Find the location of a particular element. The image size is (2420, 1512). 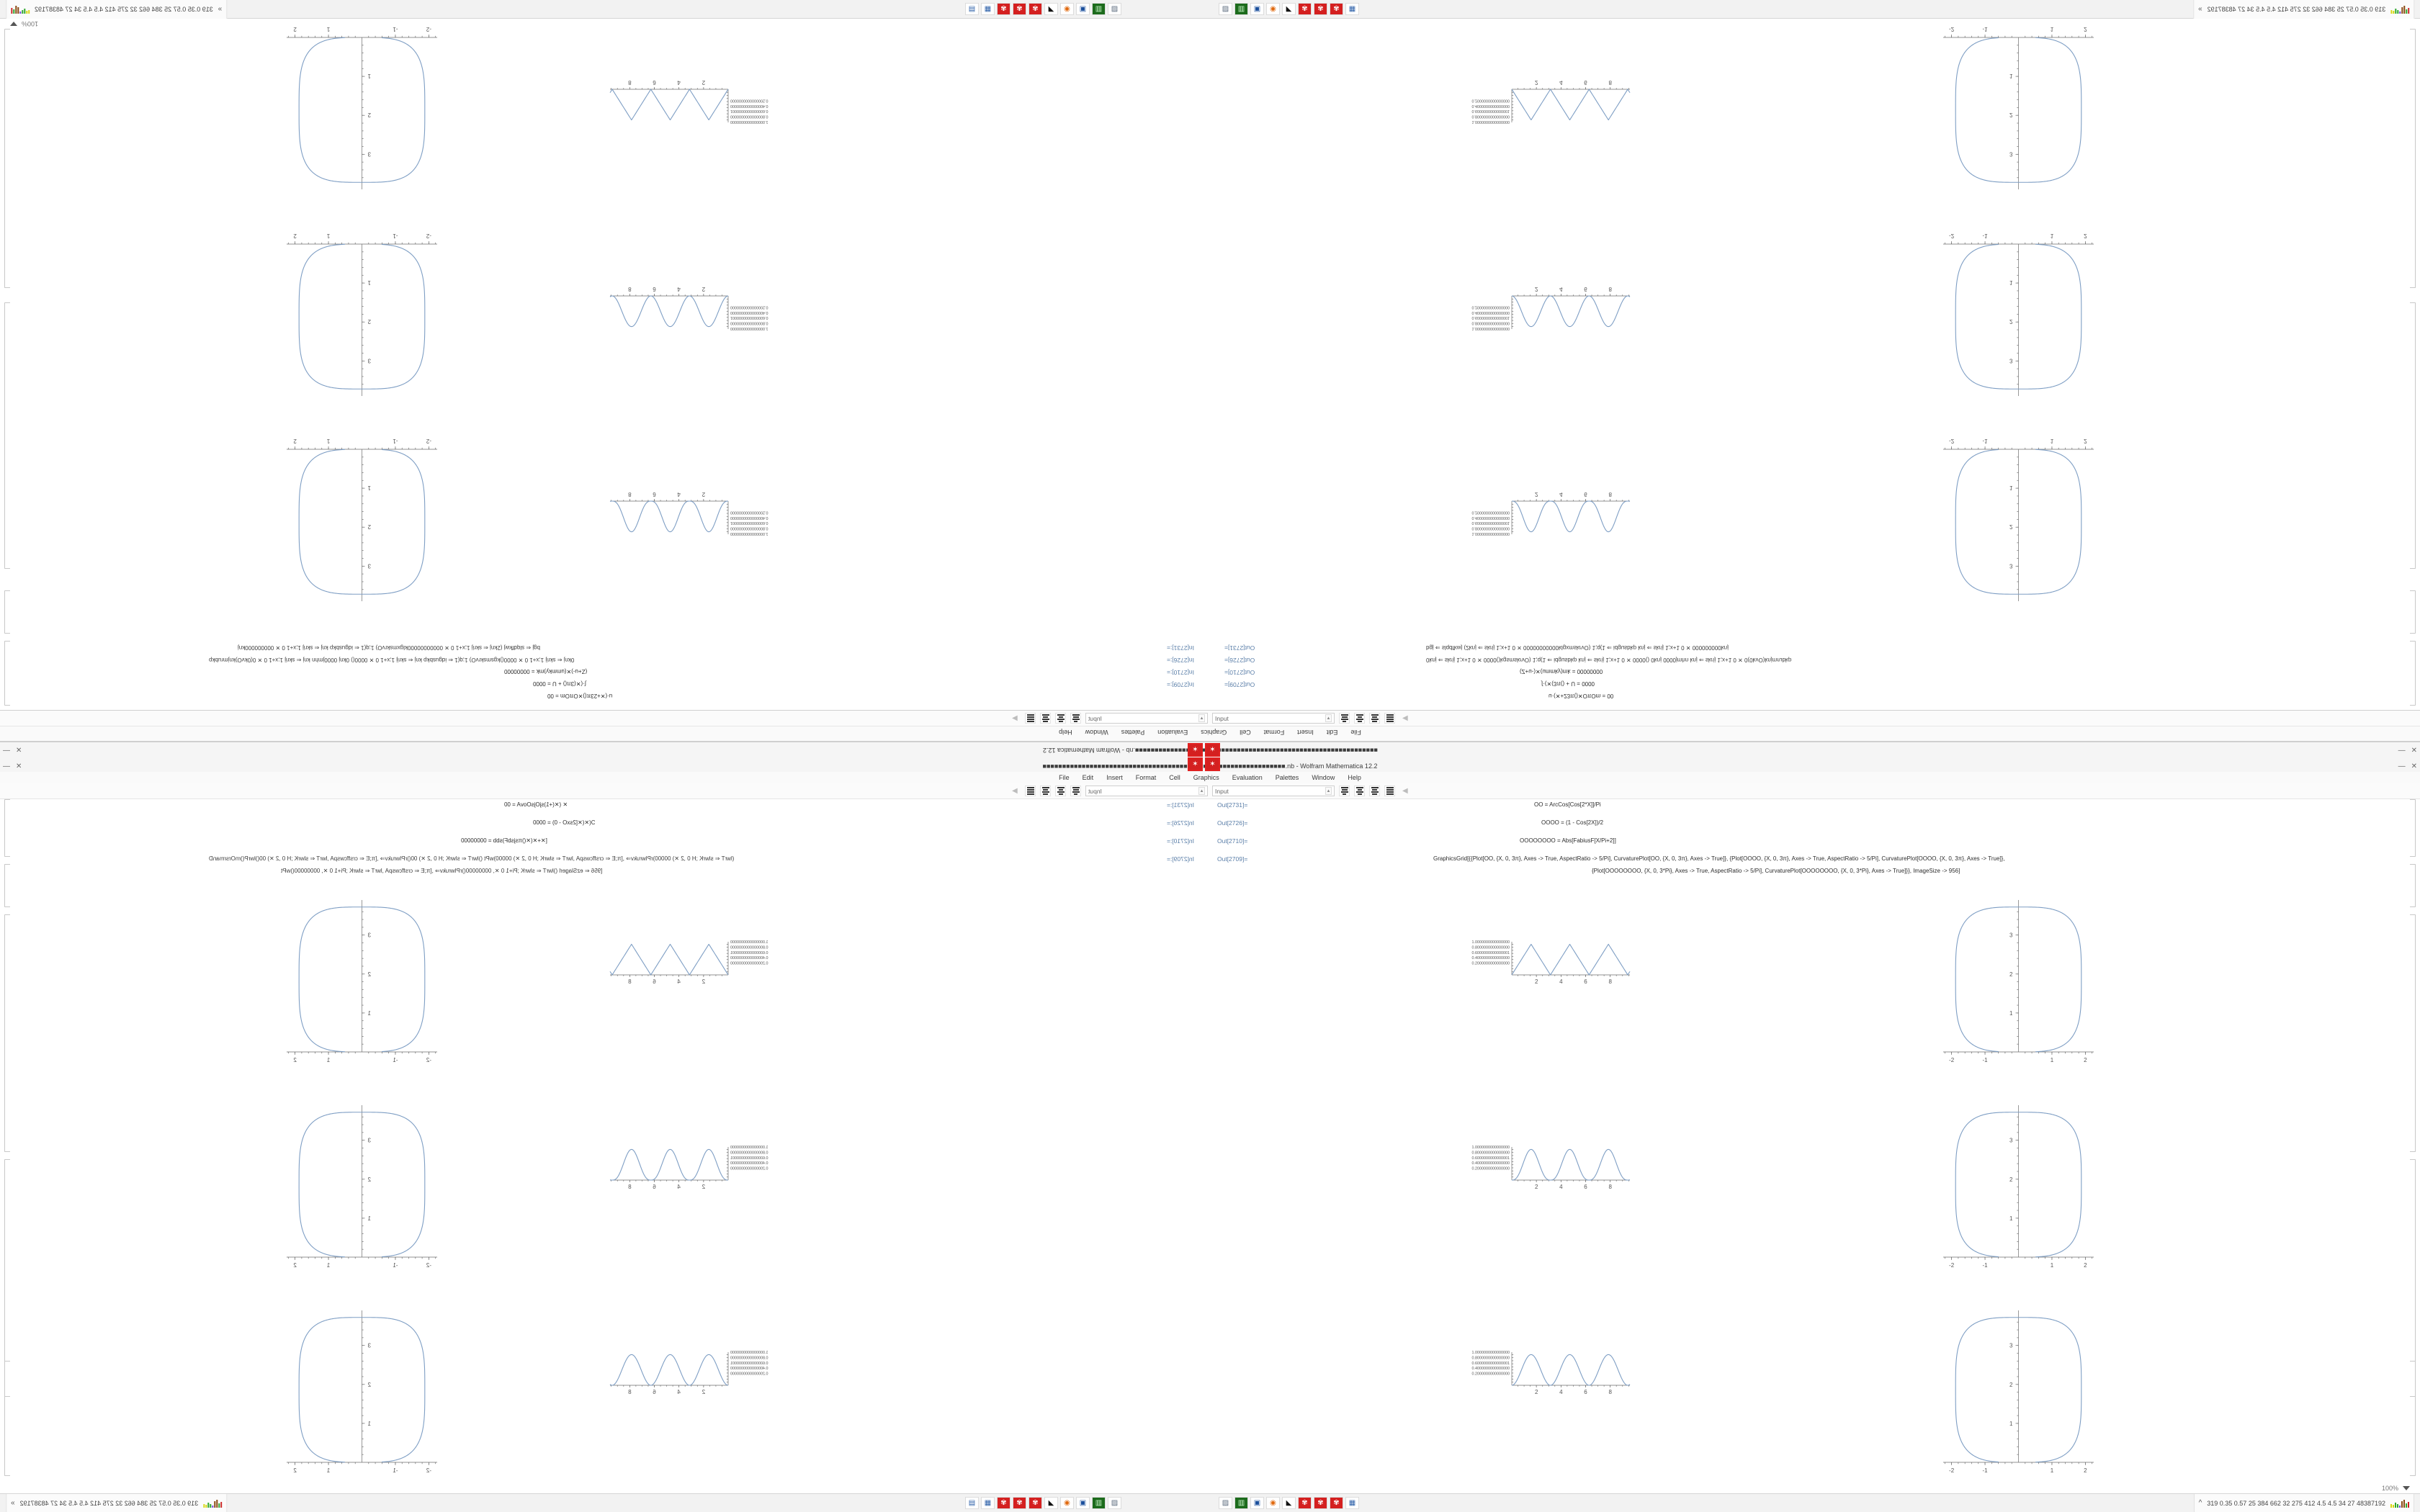

cell-gear-buttons-lower: ✶ ✶ is located at coordinates (1204, 764).